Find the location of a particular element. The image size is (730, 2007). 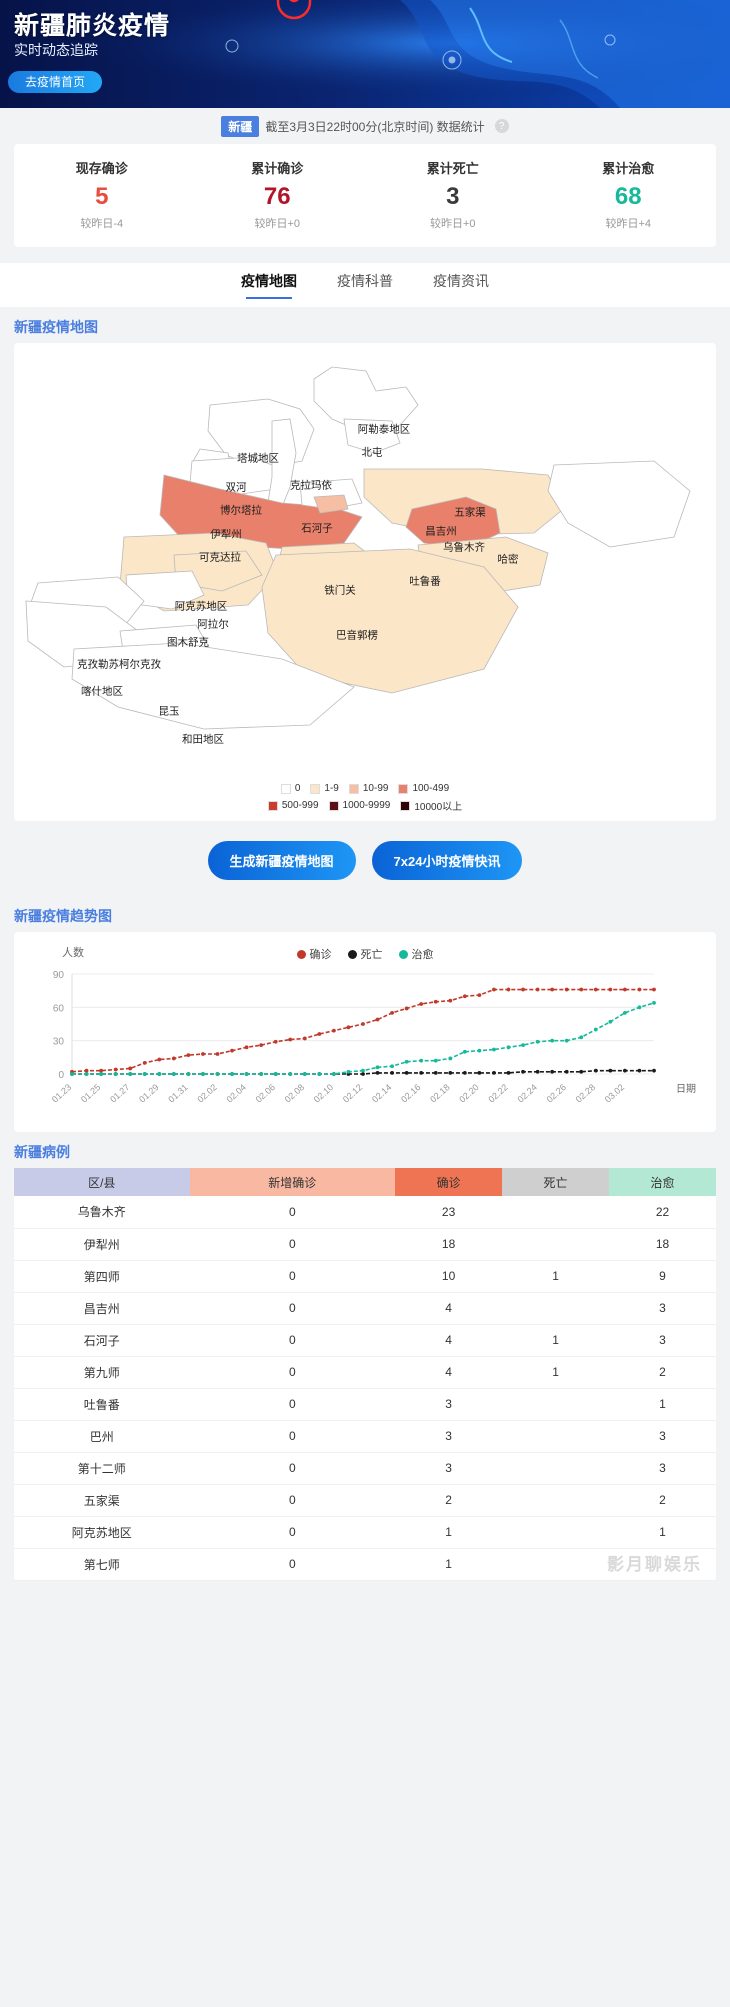

table-row: 乌鲁木齐 0 23 22 is located at coordinates (365, 1212).